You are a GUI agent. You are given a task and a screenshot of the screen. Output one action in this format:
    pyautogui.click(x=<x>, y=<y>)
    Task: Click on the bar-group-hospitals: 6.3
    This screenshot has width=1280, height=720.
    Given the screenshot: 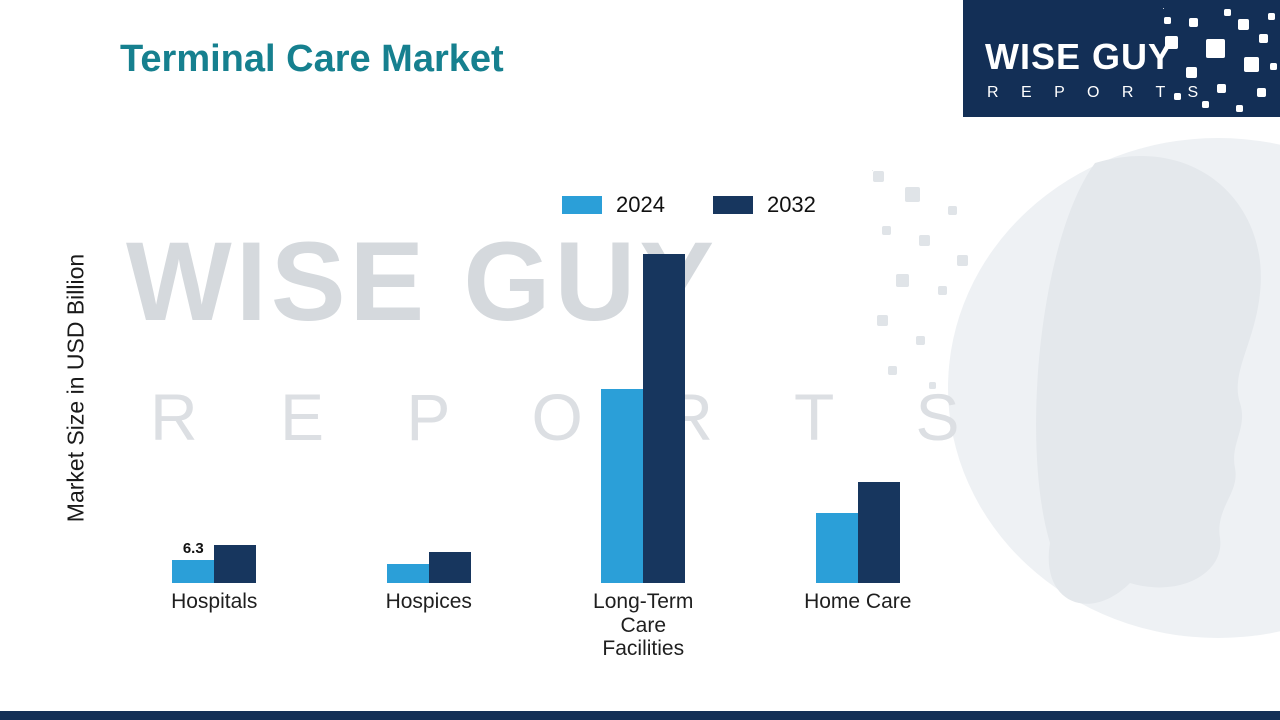 What is the action you would take?
    pyautogui.click(x=214, y=400)
    